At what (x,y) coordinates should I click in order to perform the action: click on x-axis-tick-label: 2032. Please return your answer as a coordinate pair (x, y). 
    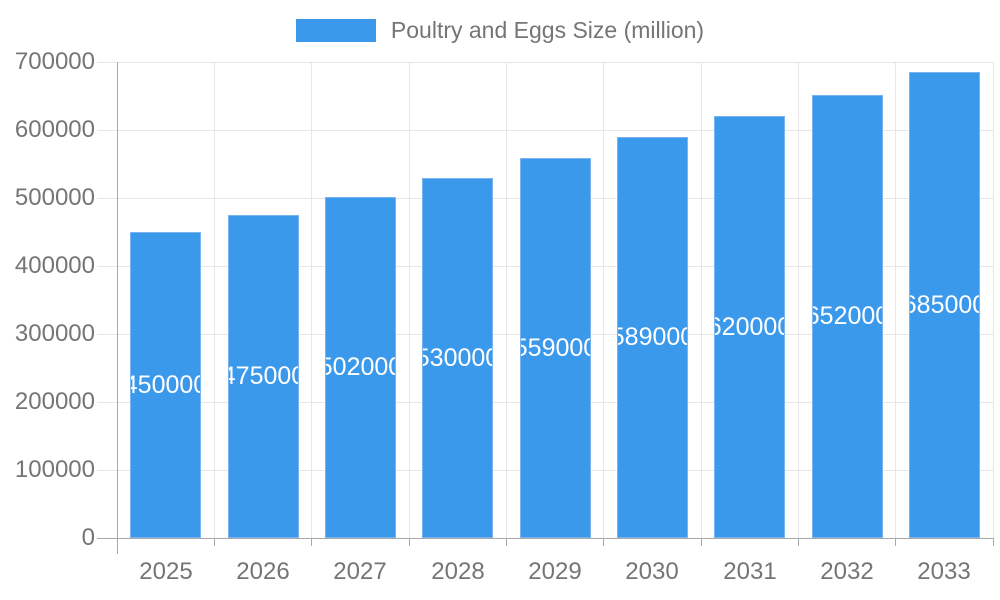
    Looking at the image, I should click on (847, 571).